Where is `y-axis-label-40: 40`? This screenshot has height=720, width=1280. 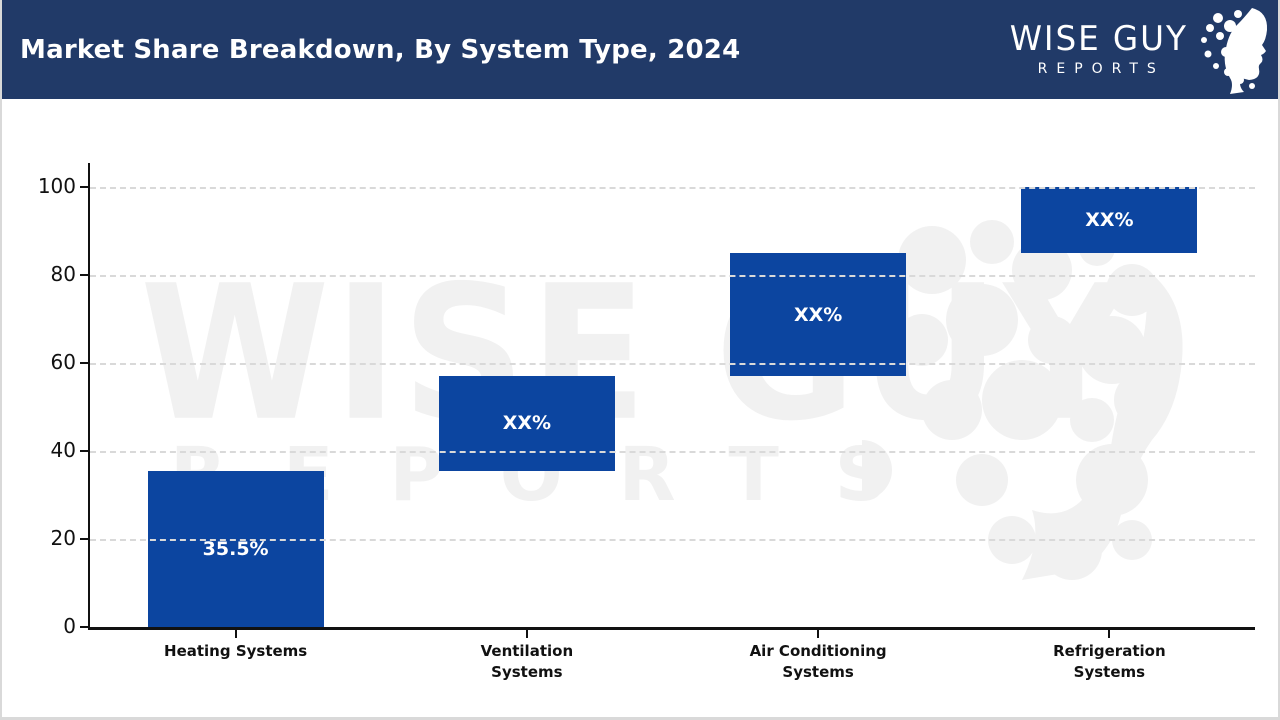
y-axis-label-40: 40 is located at coordinates (63, 450).